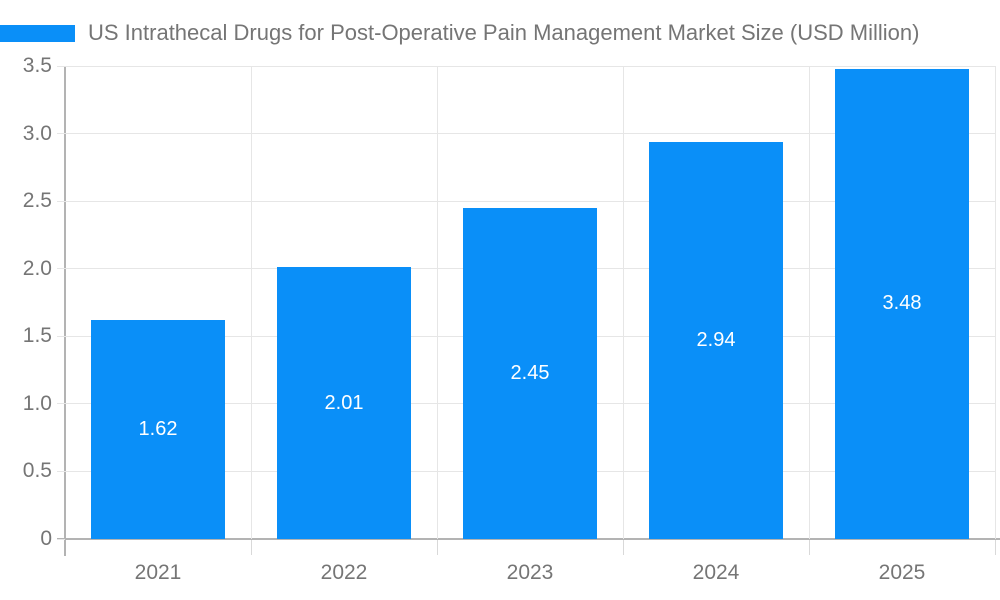 The image size is (1000, 600). Describe the element at coordinates (37, 201) in the screenshot. I see `y-axis-label: 2.5` at that location.